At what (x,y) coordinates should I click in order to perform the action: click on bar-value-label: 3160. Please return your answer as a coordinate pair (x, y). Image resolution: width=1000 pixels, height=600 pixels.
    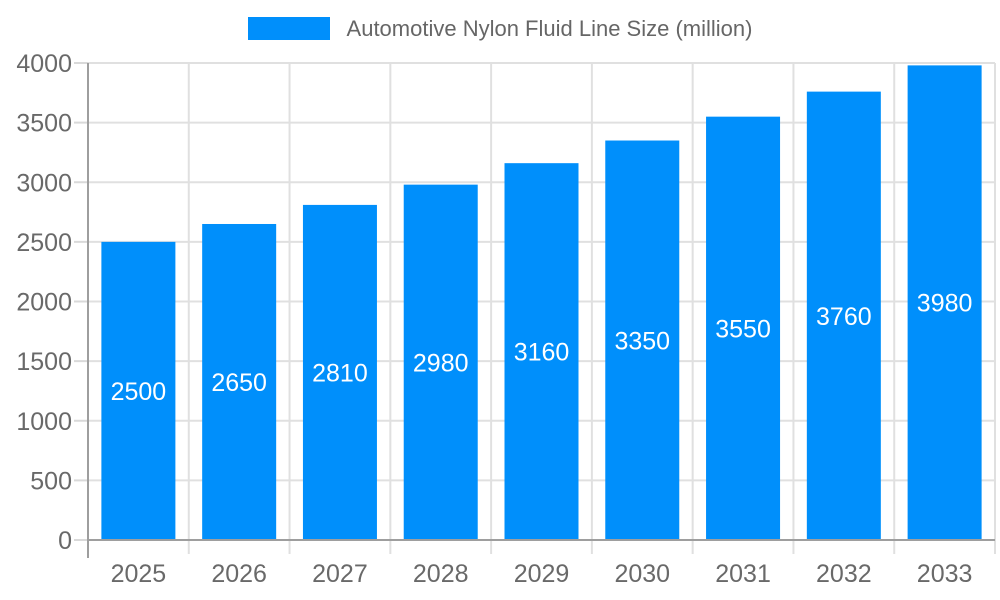
    Looking at the image, I should click on (542, 353).